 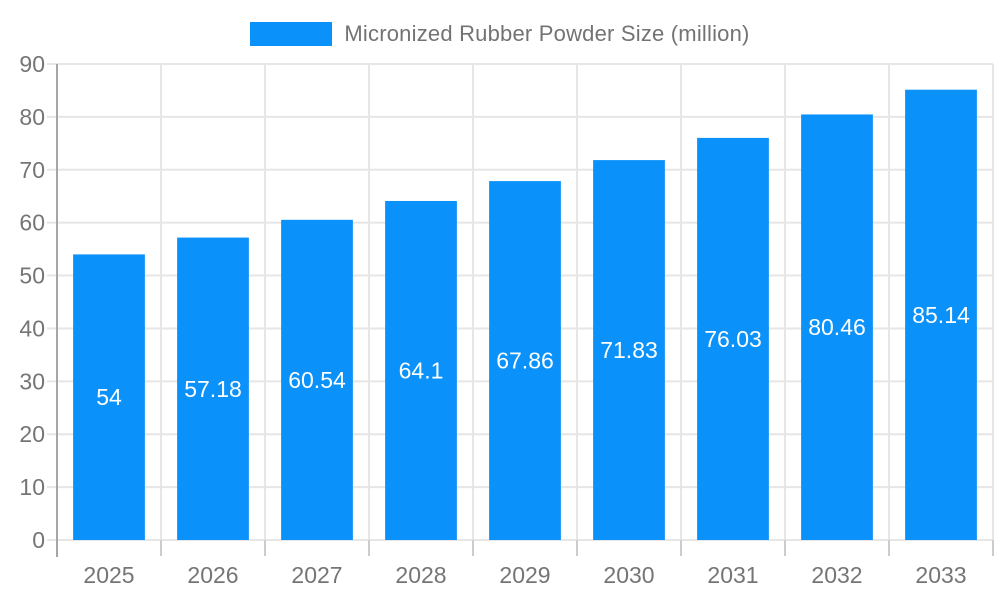 I want to click on chart-legend: Micronized Rubber Powder Size (million), so click(x=500, y=34).